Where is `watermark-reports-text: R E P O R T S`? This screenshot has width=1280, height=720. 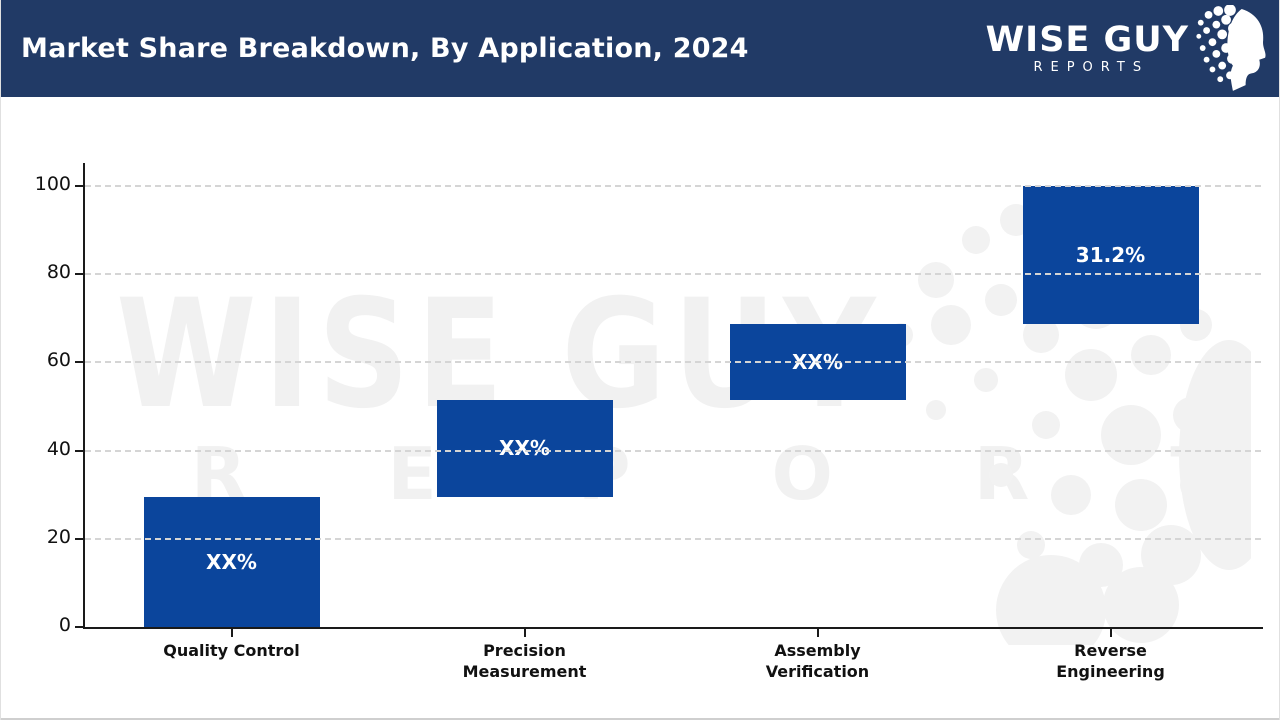
watermark-reports-text: R E P O R T S is located at coordinates (735, 474).